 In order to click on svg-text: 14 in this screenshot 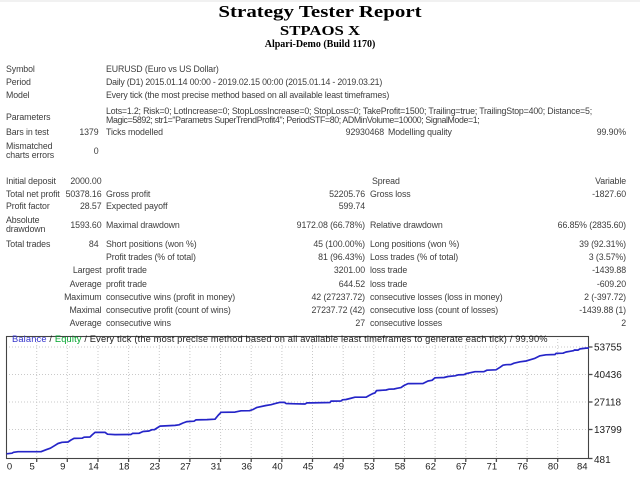, I will do `click(93, 467)`.